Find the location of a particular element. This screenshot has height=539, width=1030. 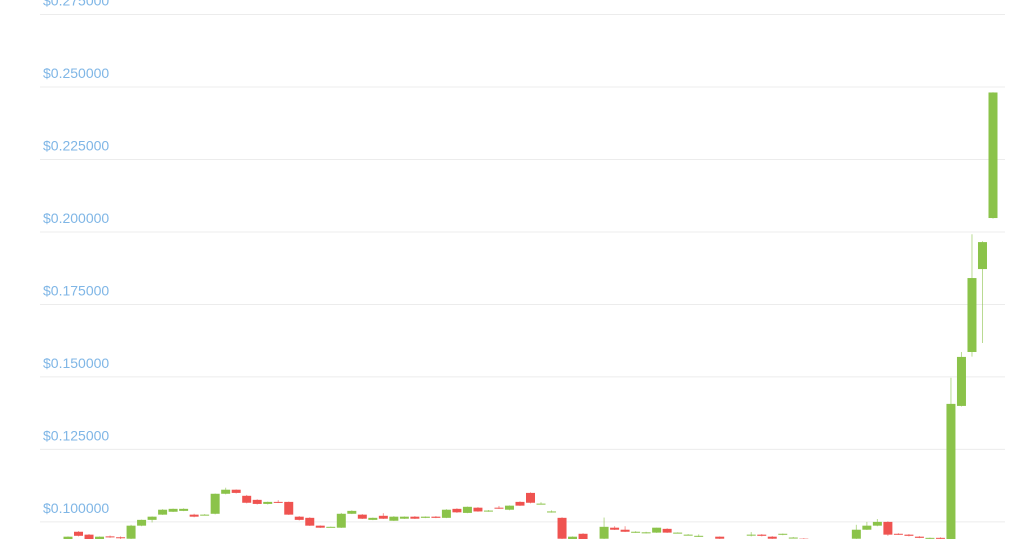

y-tick-label: $0.100000 is located at coordinates (76, 508).